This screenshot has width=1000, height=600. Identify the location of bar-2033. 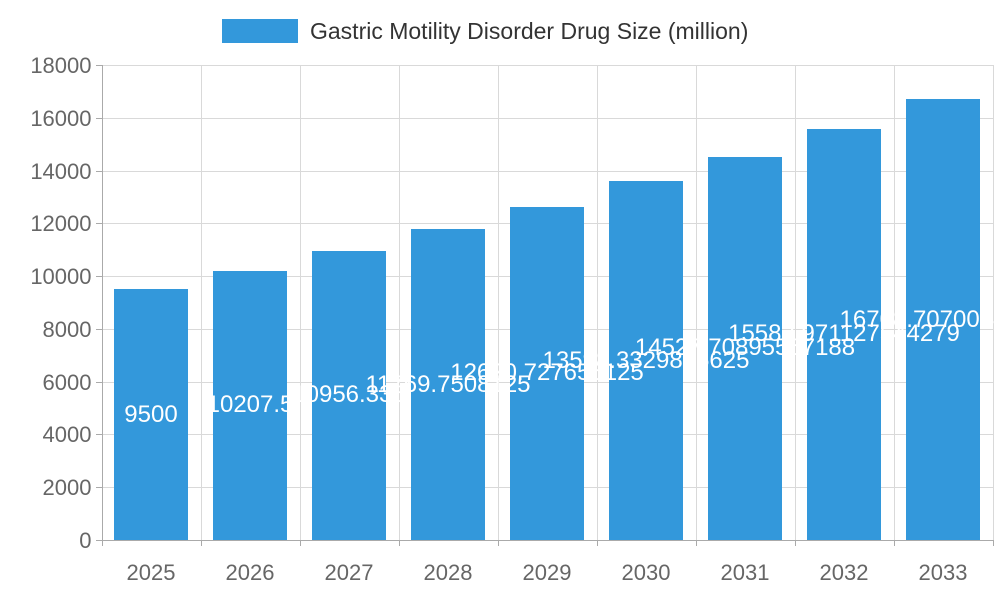
(943, 319).